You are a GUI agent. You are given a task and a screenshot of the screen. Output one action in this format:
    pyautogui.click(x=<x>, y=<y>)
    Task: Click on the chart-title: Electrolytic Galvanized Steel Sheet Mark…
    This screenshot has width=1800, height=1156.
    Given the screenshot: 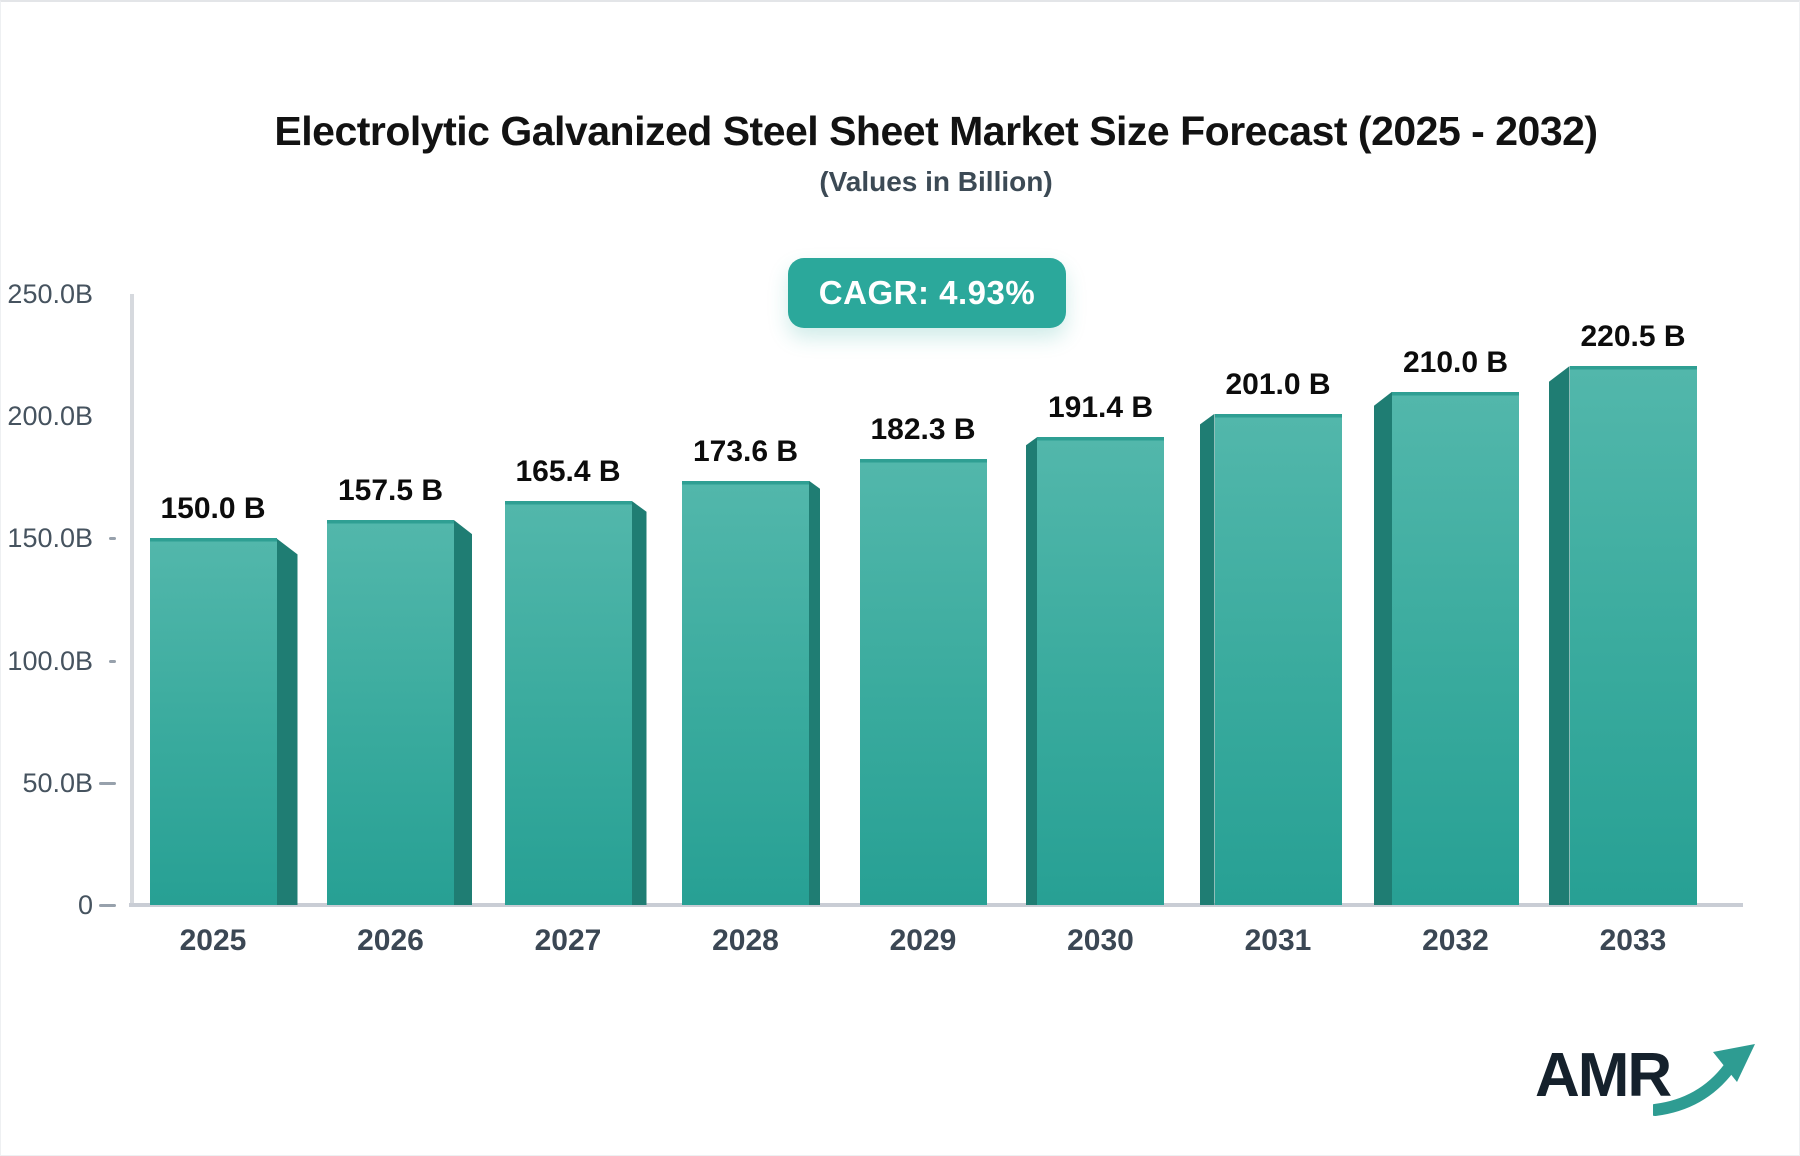 What is the action you would take?
    pyautogui.click(x=936, y=131)
    